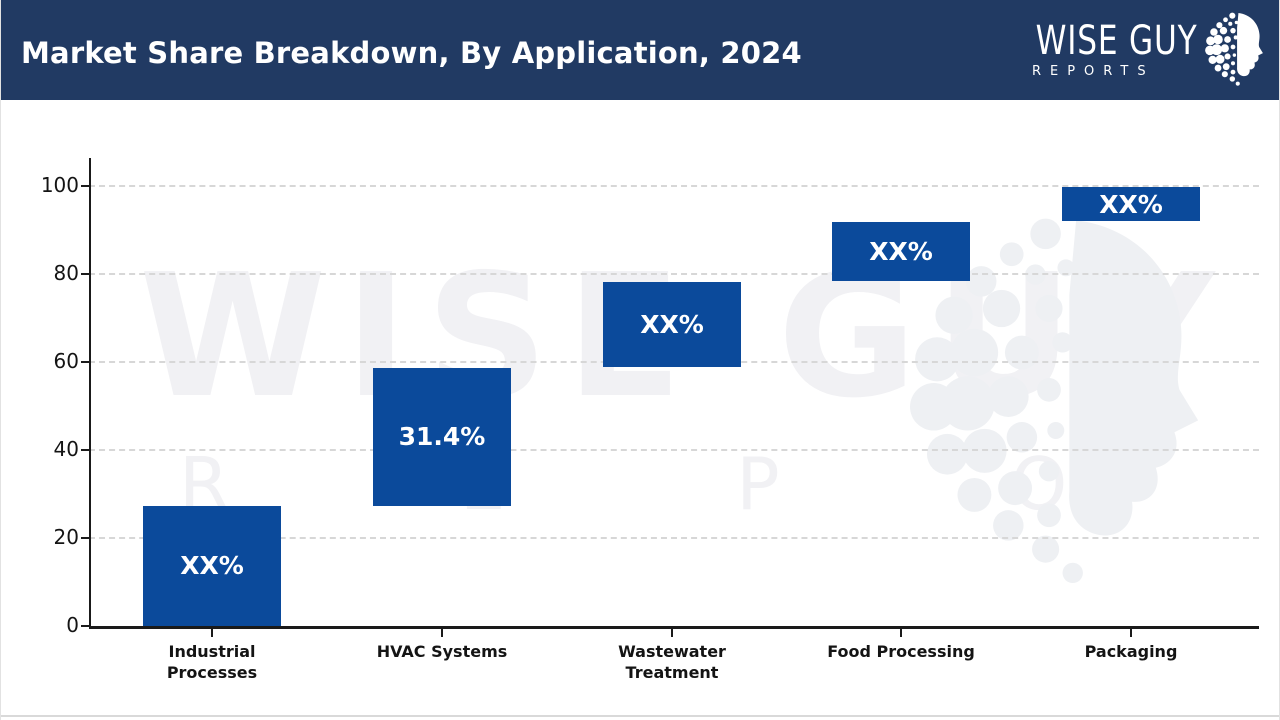 The width and height of the screenshot is (1280, 720). What do you see at coordinates (901, 633) in the screenshot?
I see `x-axis-tick-food-processing` at bounding box center [901, 633].